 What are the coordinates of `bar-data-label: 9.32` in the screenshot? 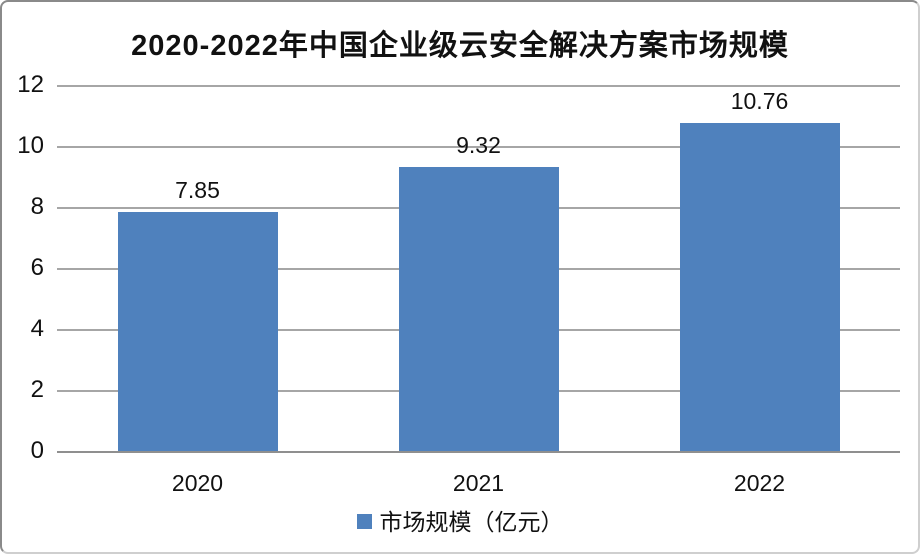 It's located at (478, 144).